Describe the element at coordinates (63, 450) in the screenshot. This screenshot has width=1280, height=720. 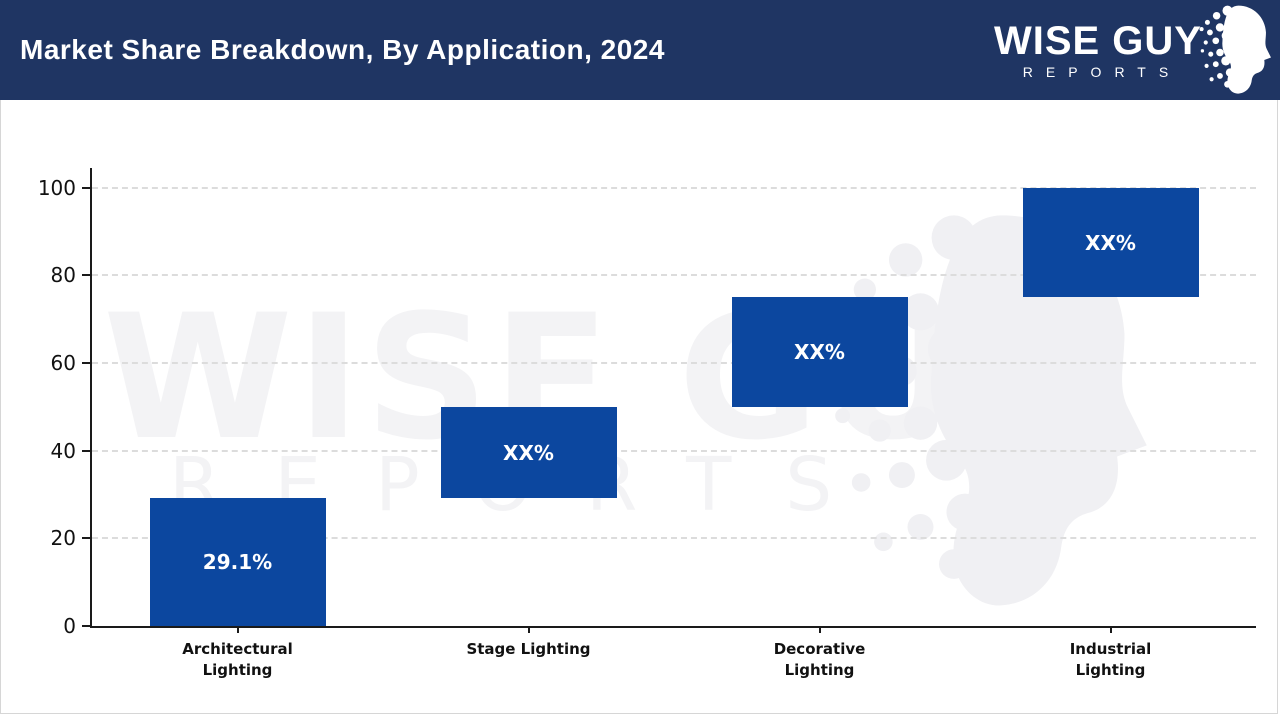
I see `y-tick-label: 40` at that location.